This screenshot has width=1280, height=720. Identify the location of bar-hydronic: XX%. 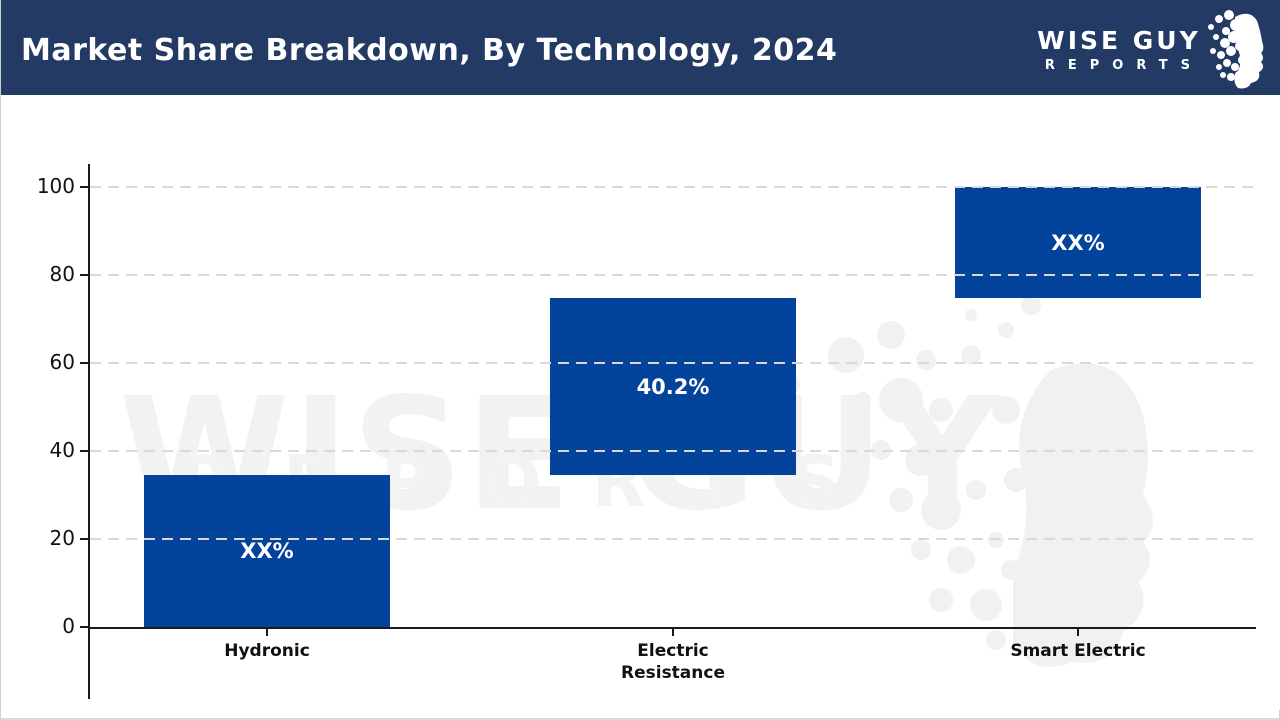
(267, 551).